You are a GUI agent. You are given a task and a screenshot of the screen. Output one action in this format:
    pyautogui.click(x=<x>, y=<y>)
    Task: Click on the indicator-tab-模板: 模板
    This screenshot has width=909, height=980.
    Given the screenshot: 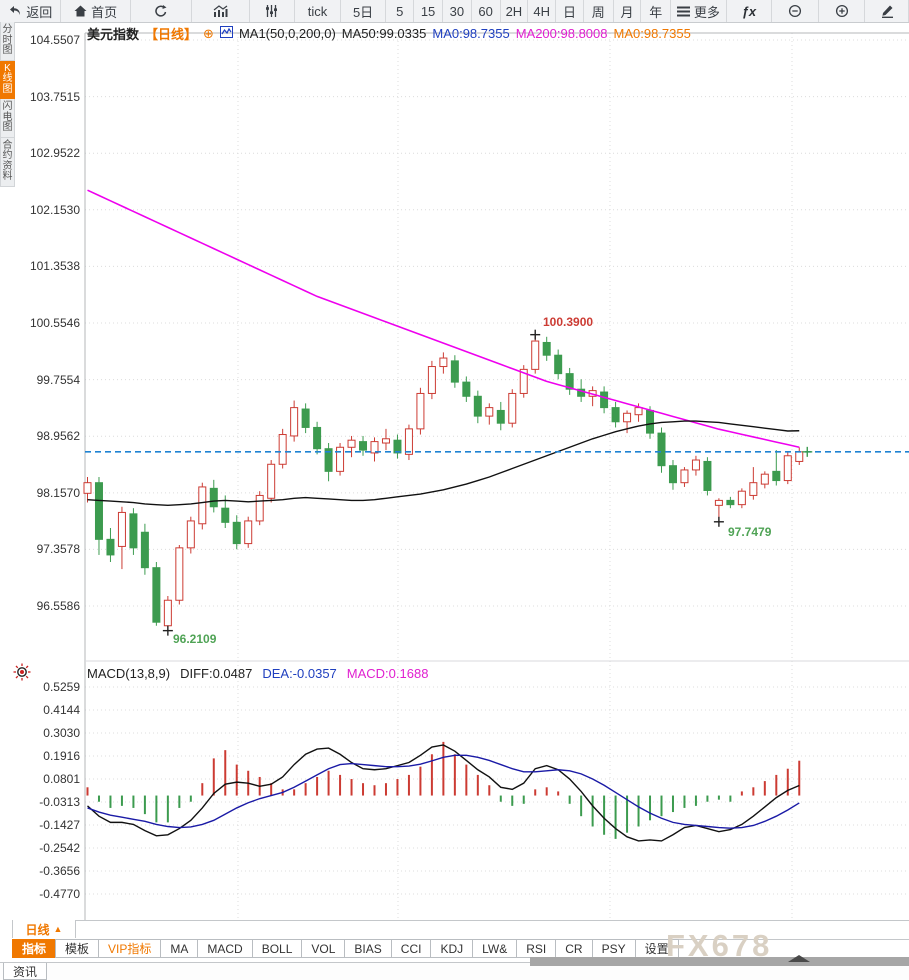 What is the action you would take?
    pyautogui.click(x=77, y=948)
    